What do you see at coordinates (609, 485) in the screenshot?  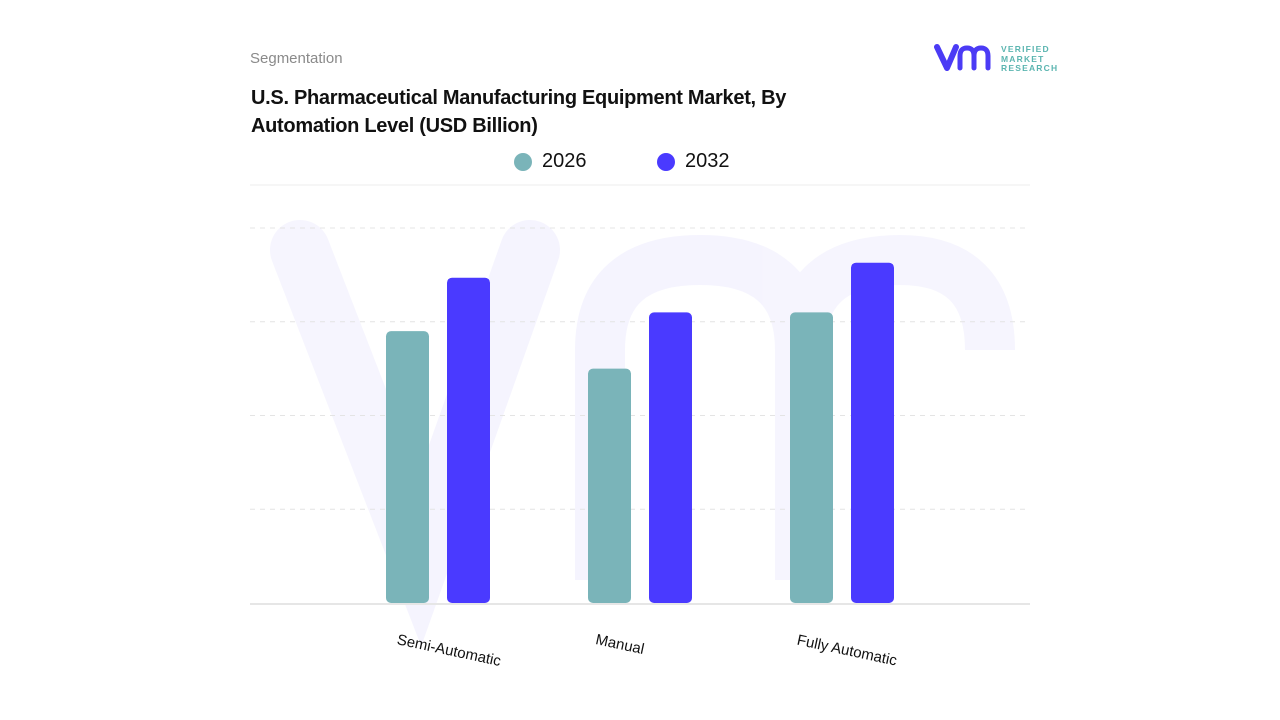 I see `bar-2026-manual` at bounding box center [609, 485].